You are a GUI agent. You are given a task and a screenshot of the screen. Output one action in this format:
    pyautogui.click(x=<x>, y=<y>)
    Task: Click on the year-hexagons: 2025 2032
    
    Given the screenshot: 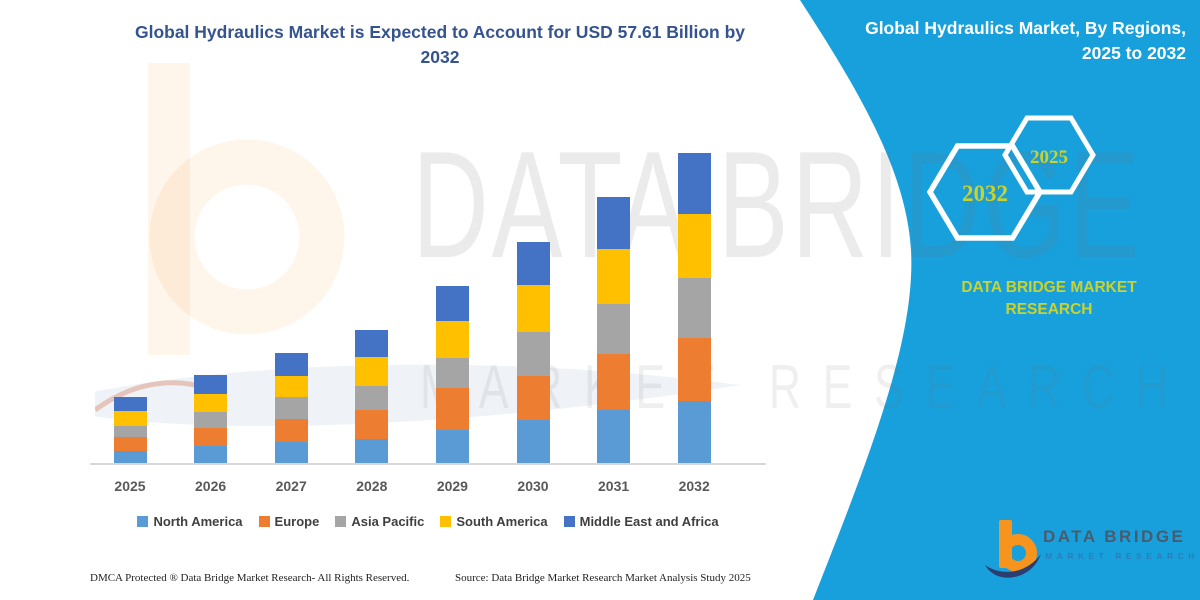 What is the action you would take?
    pyautogui.click(x=1011, y=178)
    